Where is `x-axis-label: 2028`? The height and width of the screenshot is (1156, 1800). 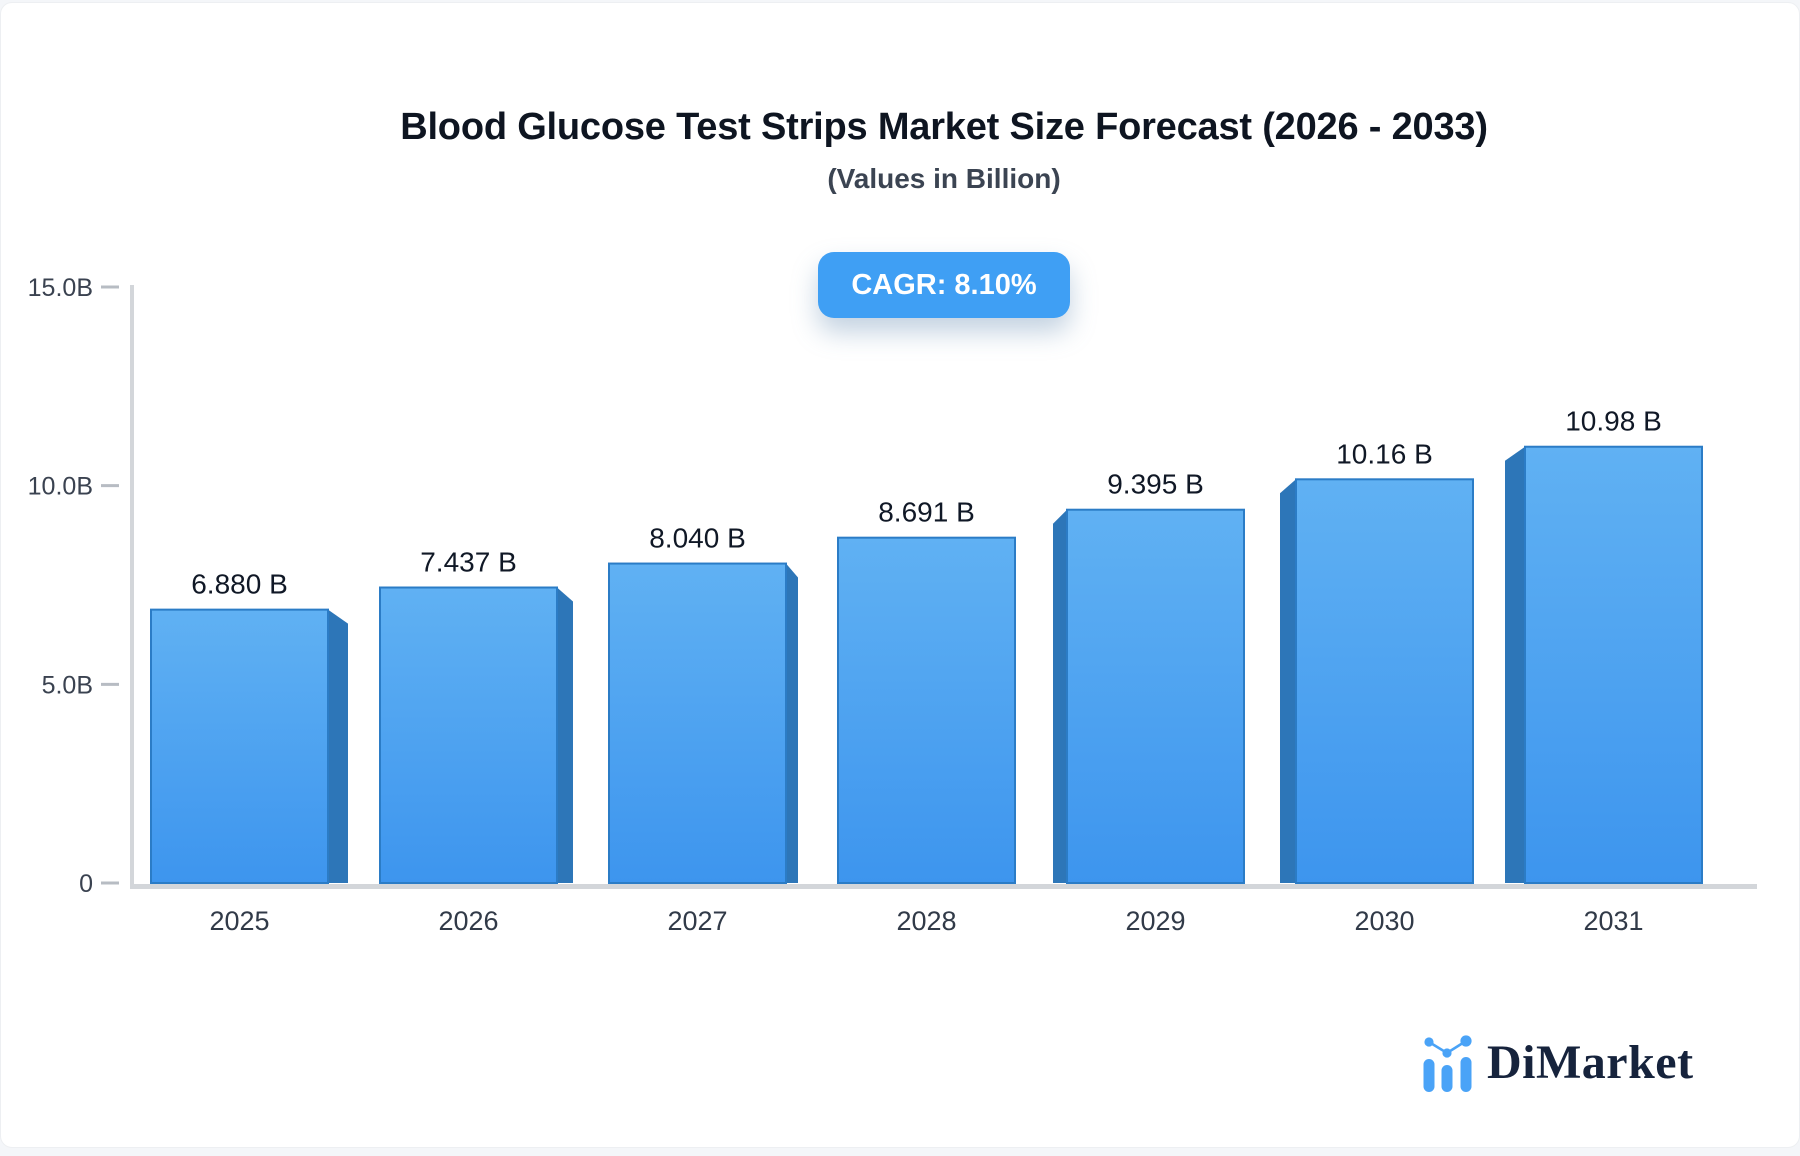
x-axis-label: 2028 is located at coordinates (926, 921).